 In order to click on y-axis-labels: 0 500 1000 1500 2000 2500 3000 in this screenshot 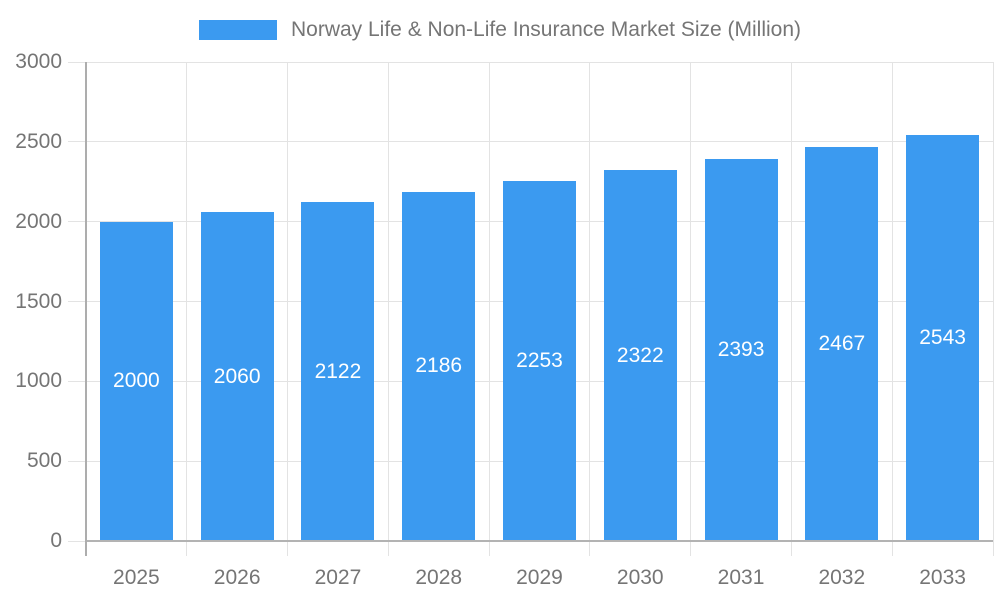, I will do `click(31, 301)`.